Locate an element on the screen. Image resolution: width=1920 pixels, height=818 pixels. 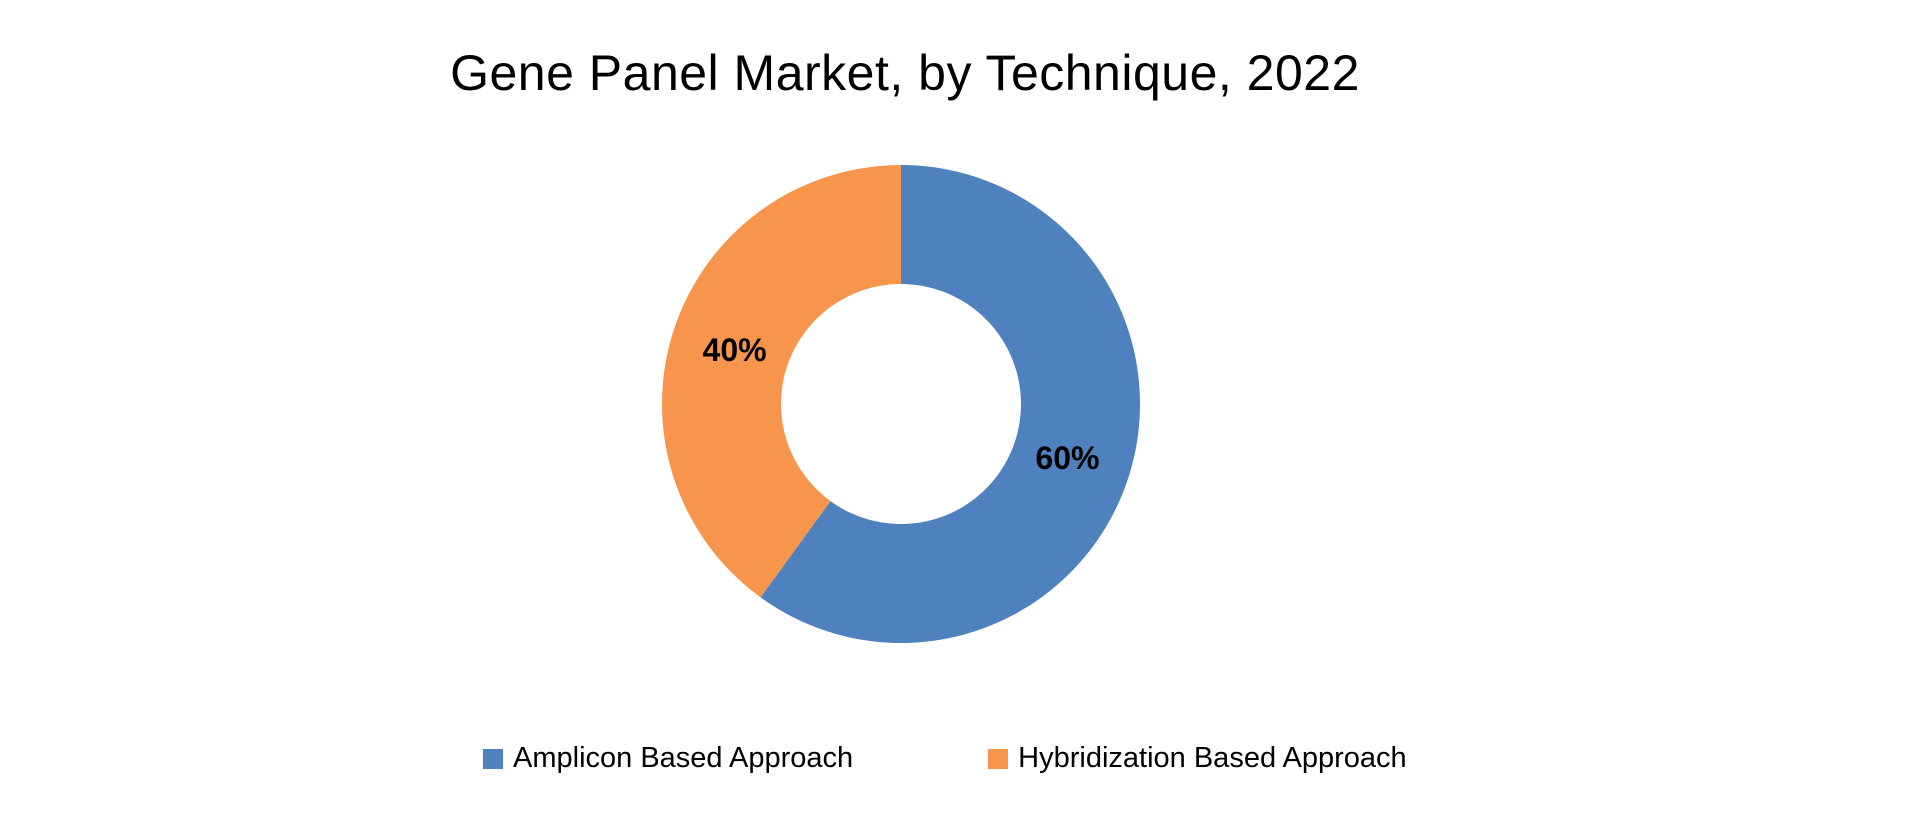
donut-slice-hybridization-based-approach is located at coordinates (781, 381).